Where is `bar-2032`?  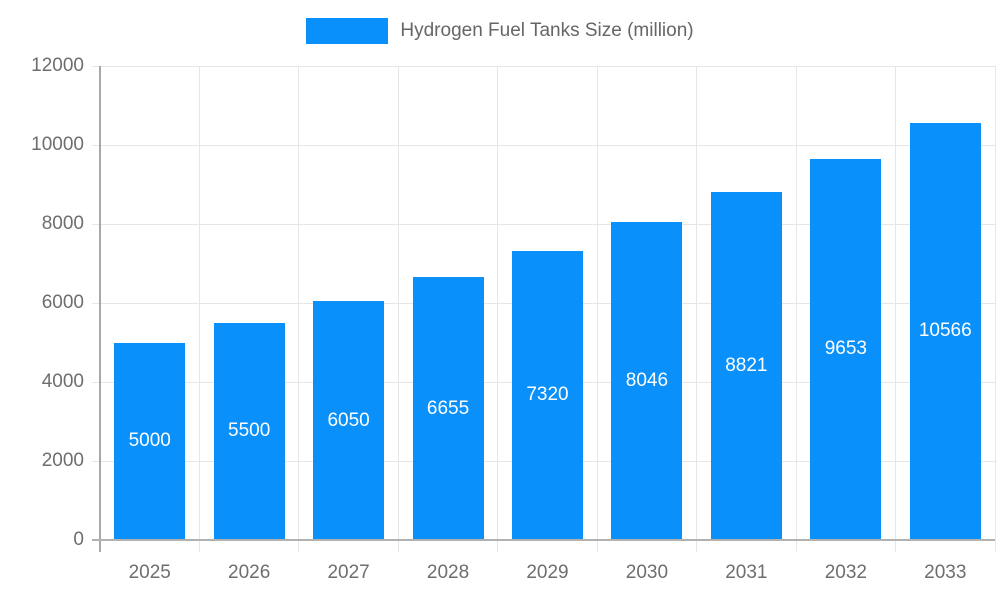 bar-2032 is located at coordinates (846, 349).